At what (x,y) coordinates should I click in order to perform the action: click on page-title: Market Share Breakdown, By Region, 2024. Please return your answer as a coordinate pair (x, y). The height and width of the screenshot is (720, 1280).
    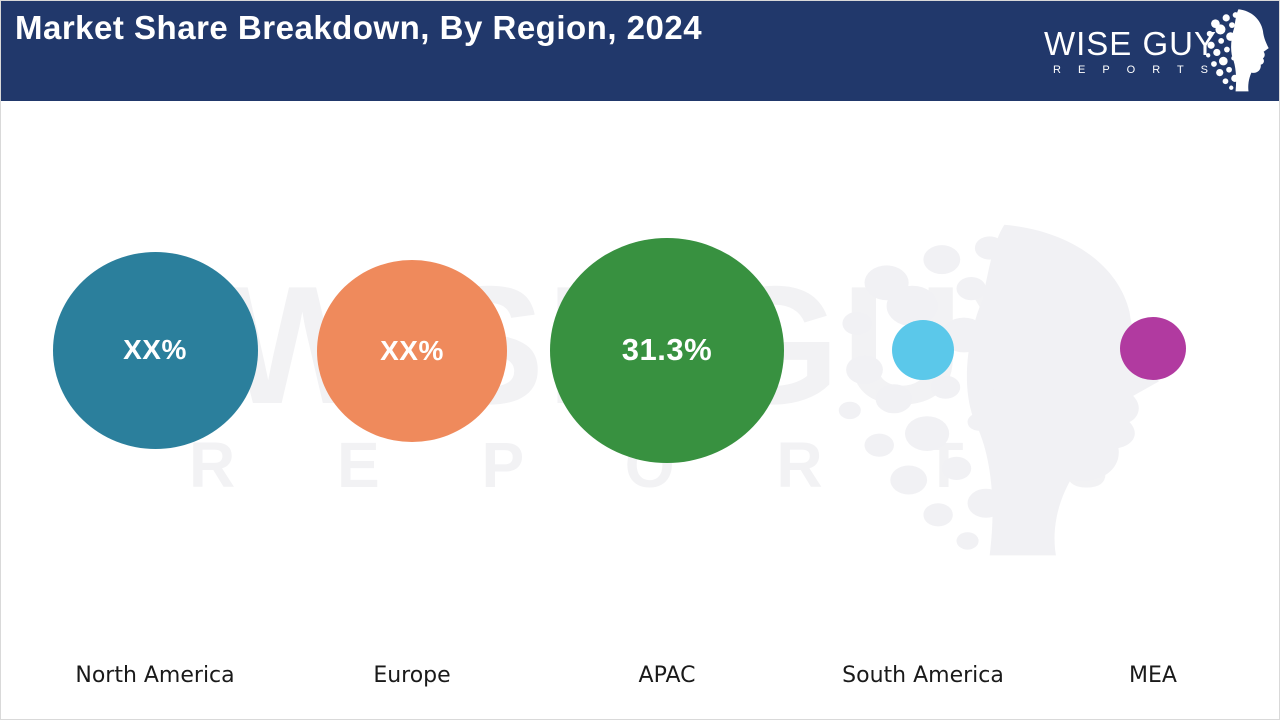
    Looking at the image, I should click on (359, 27).